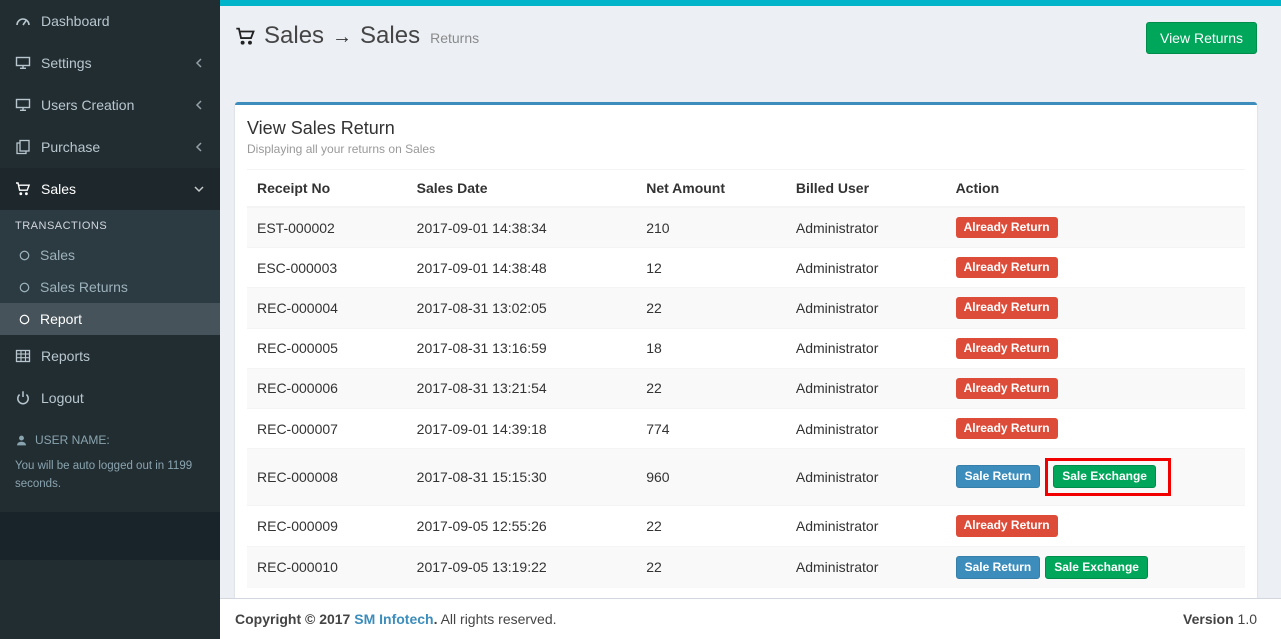  I want to click on column-sales-date: Sales Date, so click(521, 188).